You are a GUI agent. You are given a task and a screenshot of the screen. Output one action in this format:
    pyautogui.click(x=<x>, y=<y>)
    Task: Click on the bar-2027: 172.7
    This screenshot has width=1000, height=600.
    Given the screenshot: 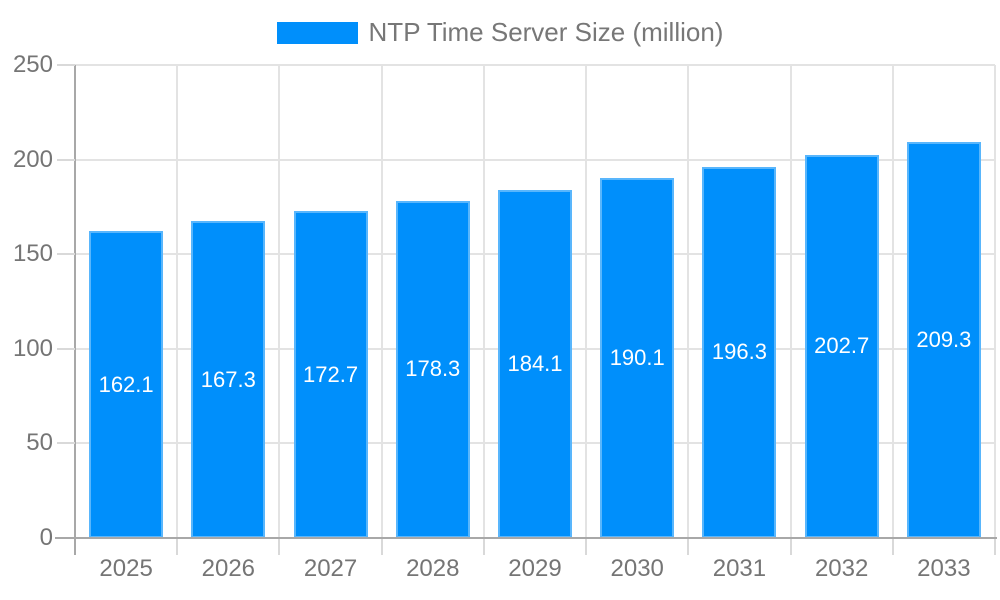 What is the action you would take?
    pyautogui.click(x=330, y=374)
    